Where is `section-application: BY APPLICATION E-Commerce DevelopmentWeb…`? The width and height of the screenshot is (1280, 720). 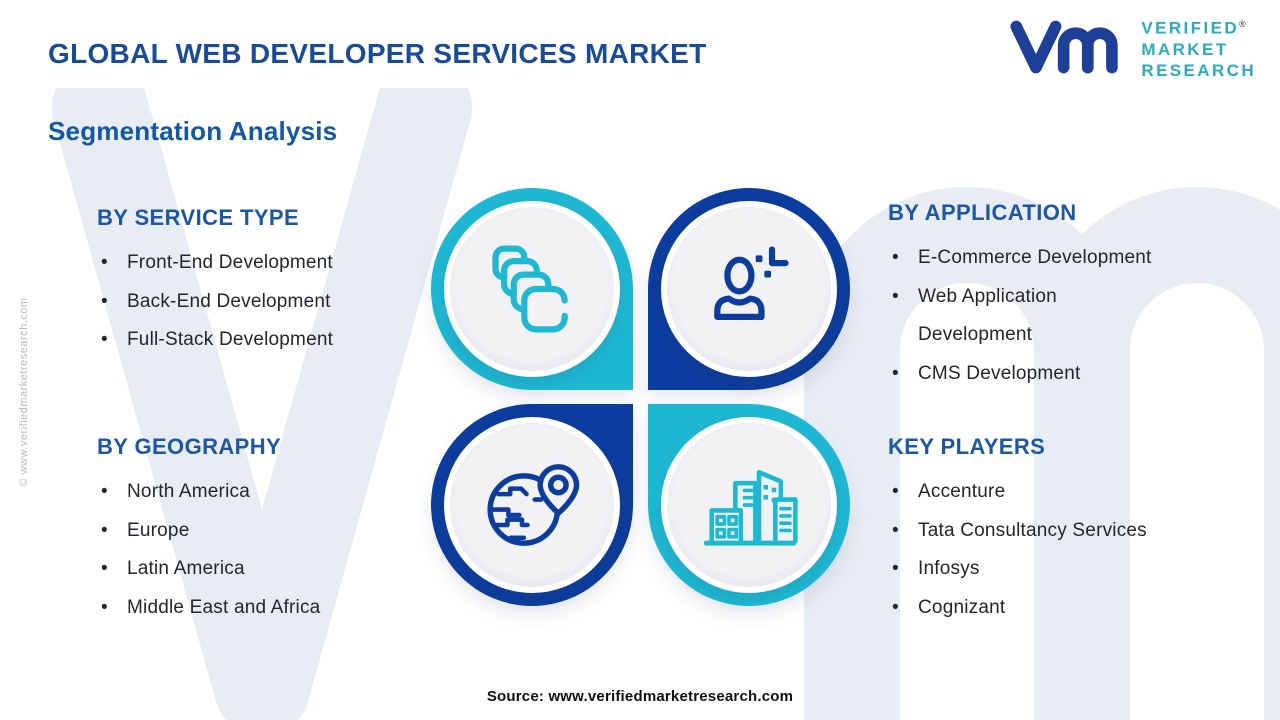
section-application: BY APPLICATION E-Commerce DevelopmentWeb… is located at coordinates (1063, 296).